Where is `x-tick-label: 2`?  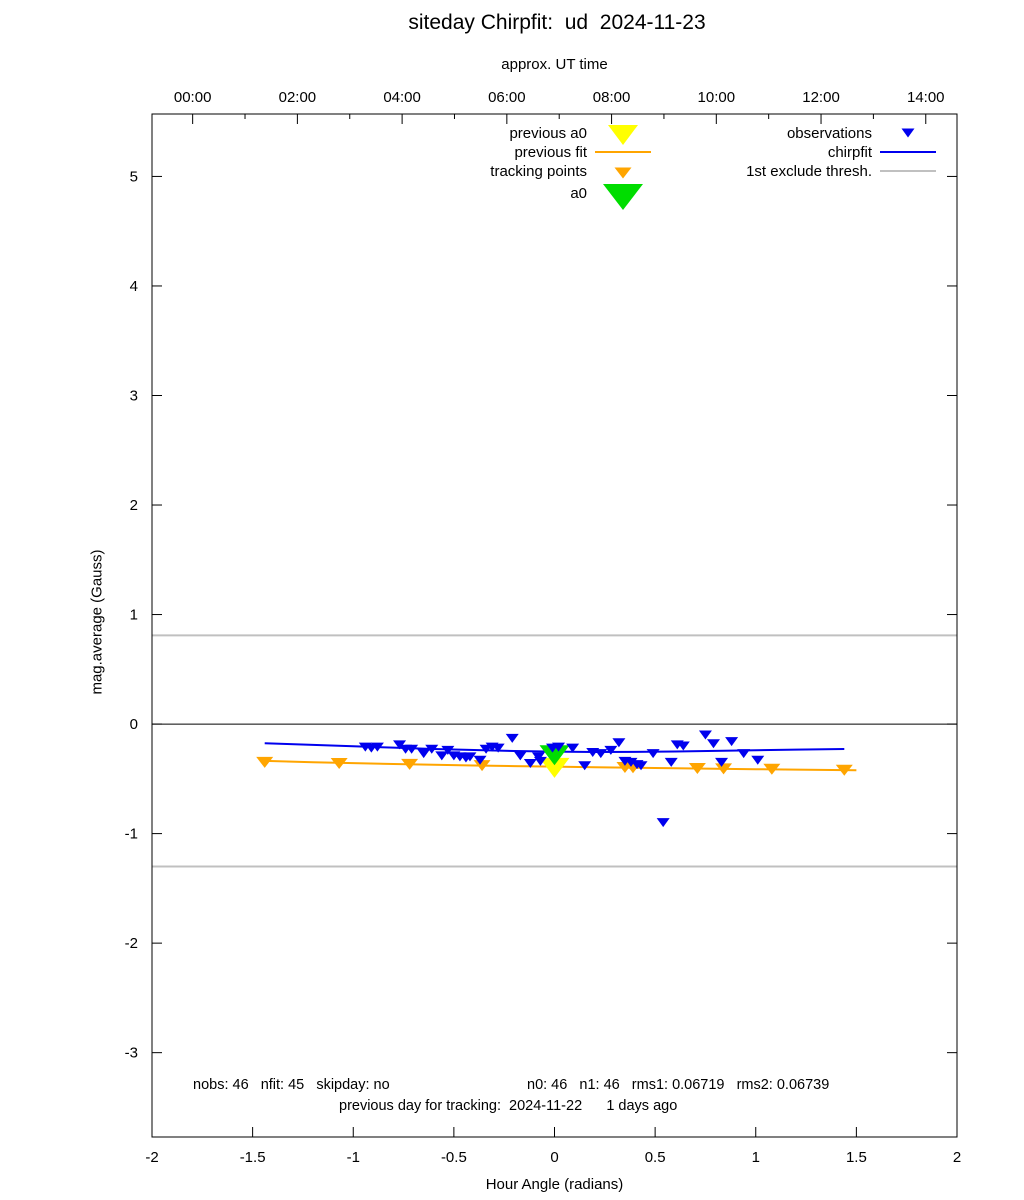
x-tick-label: 2 is located at coordinates (957, 1157).